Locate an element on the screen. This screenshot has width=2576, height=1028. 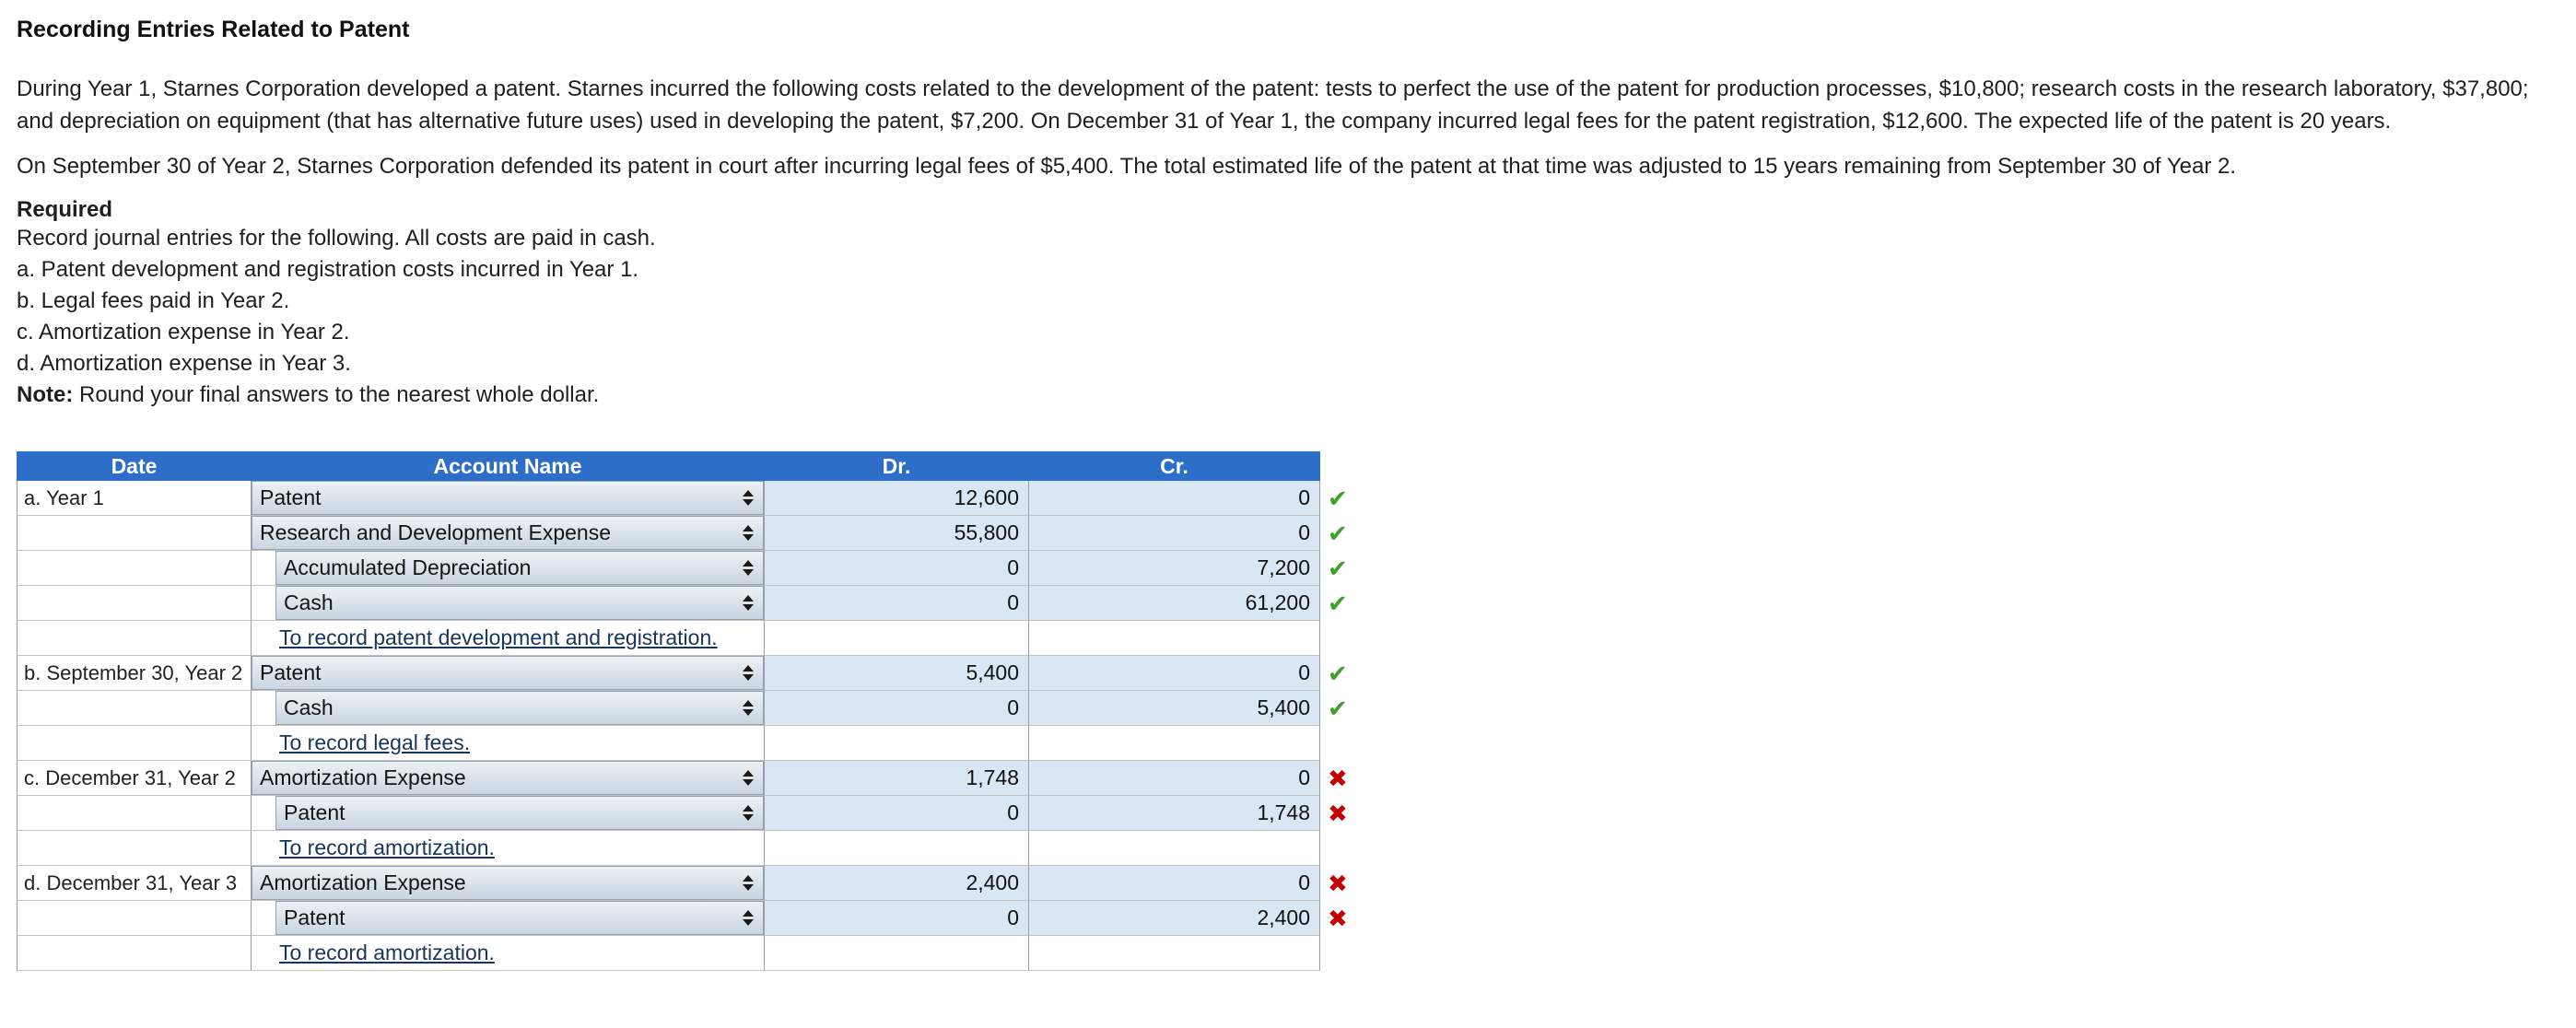
table-row: a. Year 1 Patent 12,600 0 ✔ is located at coordinates (693, 498).